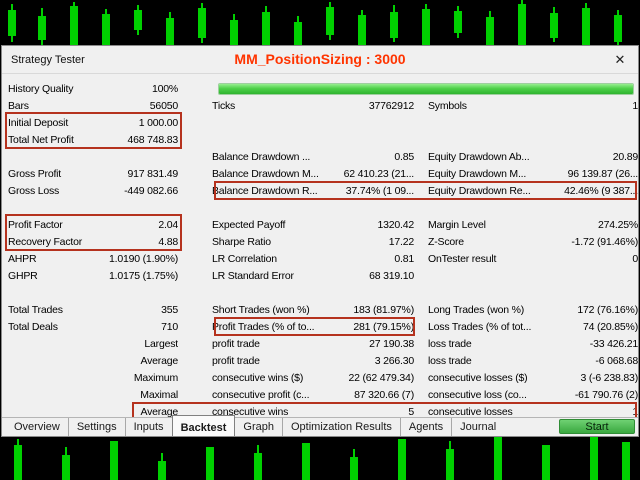  Describe the element at coordinates (159, 360) in the screenshot. I see `stat-value: Average` at that location.